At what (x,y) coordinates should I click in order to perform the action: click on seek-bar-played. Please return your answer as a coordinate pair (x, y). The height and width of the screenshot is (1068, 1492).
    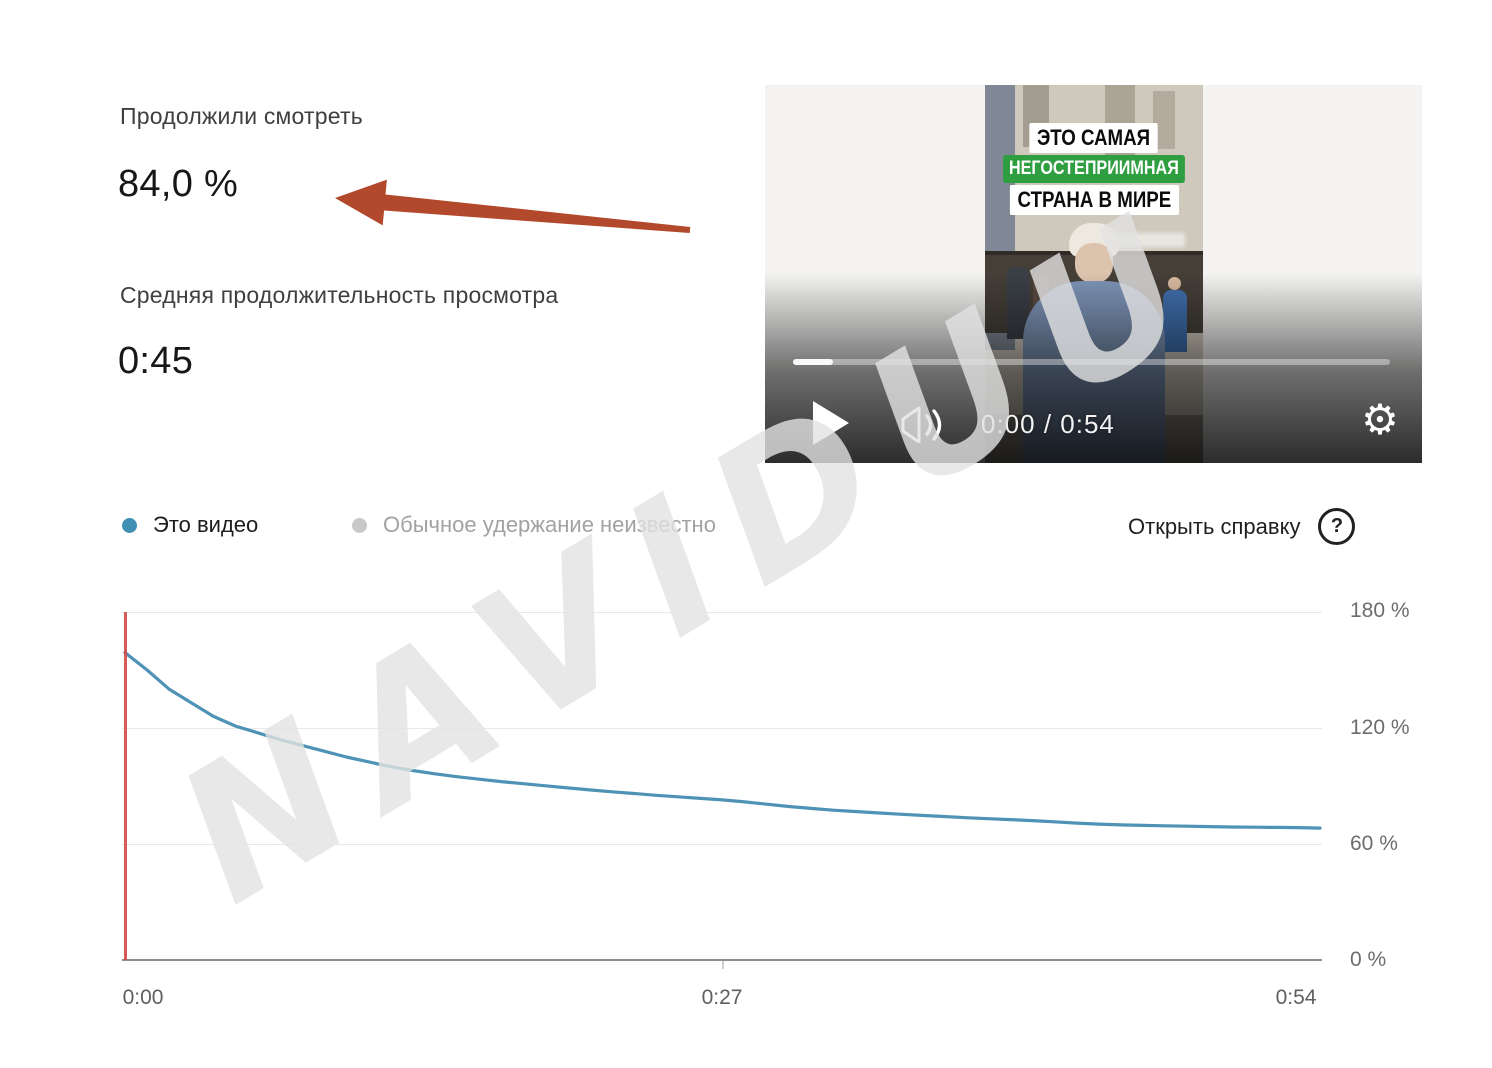
    Looking at the image, I should click on (813, 362).